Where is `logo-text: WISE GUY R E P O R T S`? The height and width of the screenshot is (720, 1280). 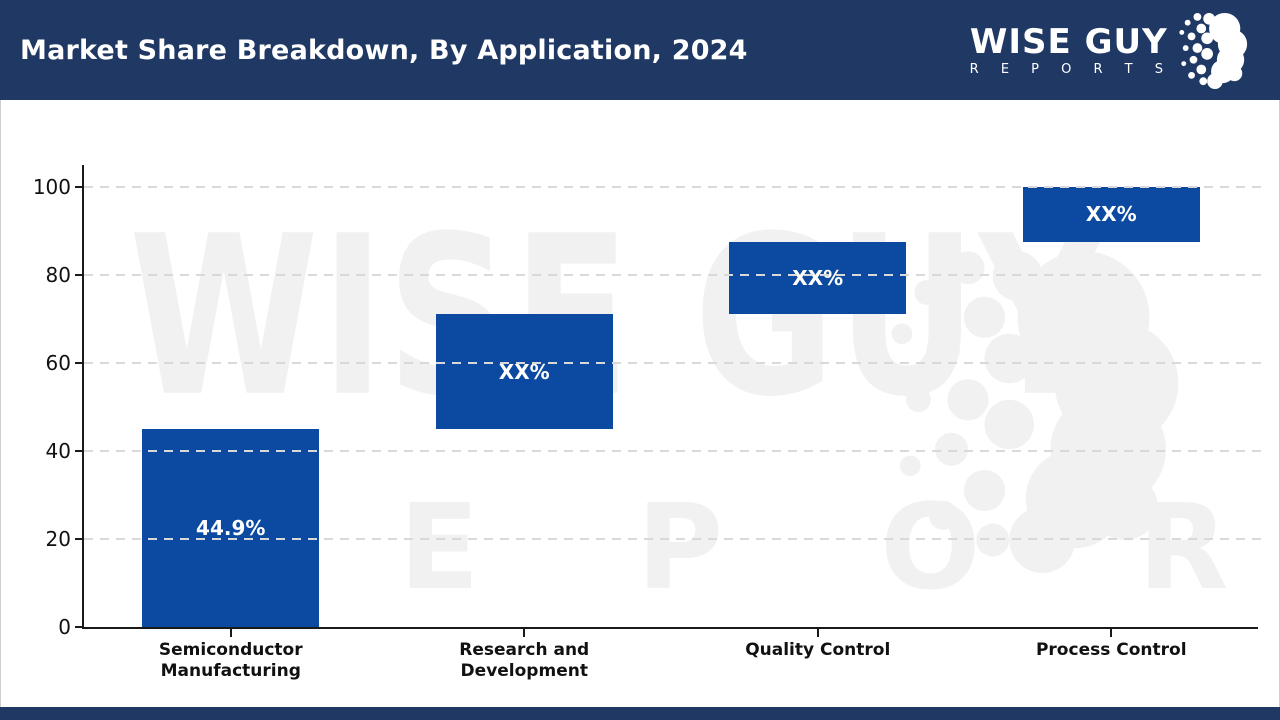 logo-text: WISE GUY R E P O R T S is located at coordinates (1069, 50).